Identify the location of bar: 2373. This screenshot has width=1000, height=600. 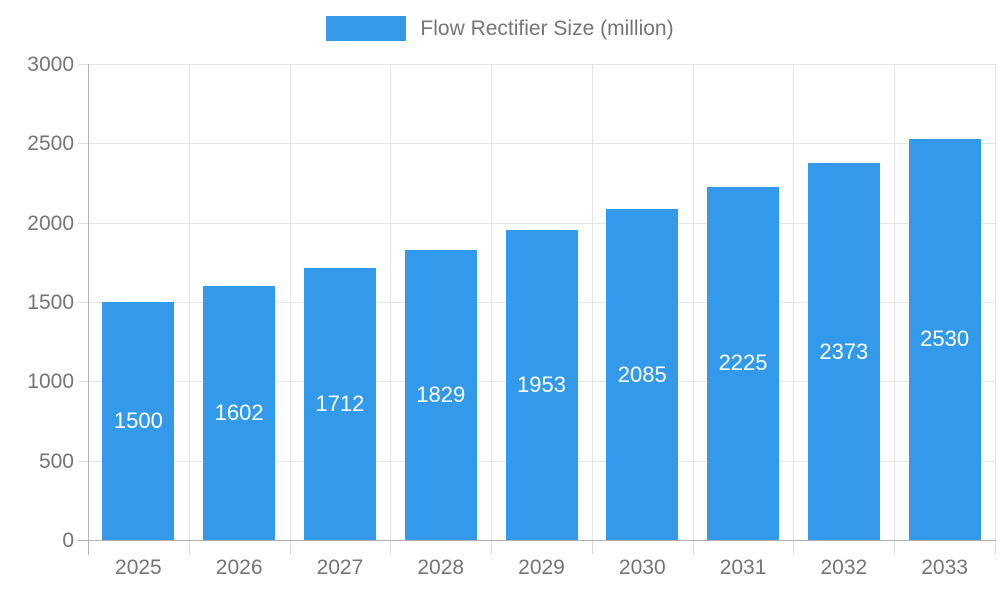
(843, 351).